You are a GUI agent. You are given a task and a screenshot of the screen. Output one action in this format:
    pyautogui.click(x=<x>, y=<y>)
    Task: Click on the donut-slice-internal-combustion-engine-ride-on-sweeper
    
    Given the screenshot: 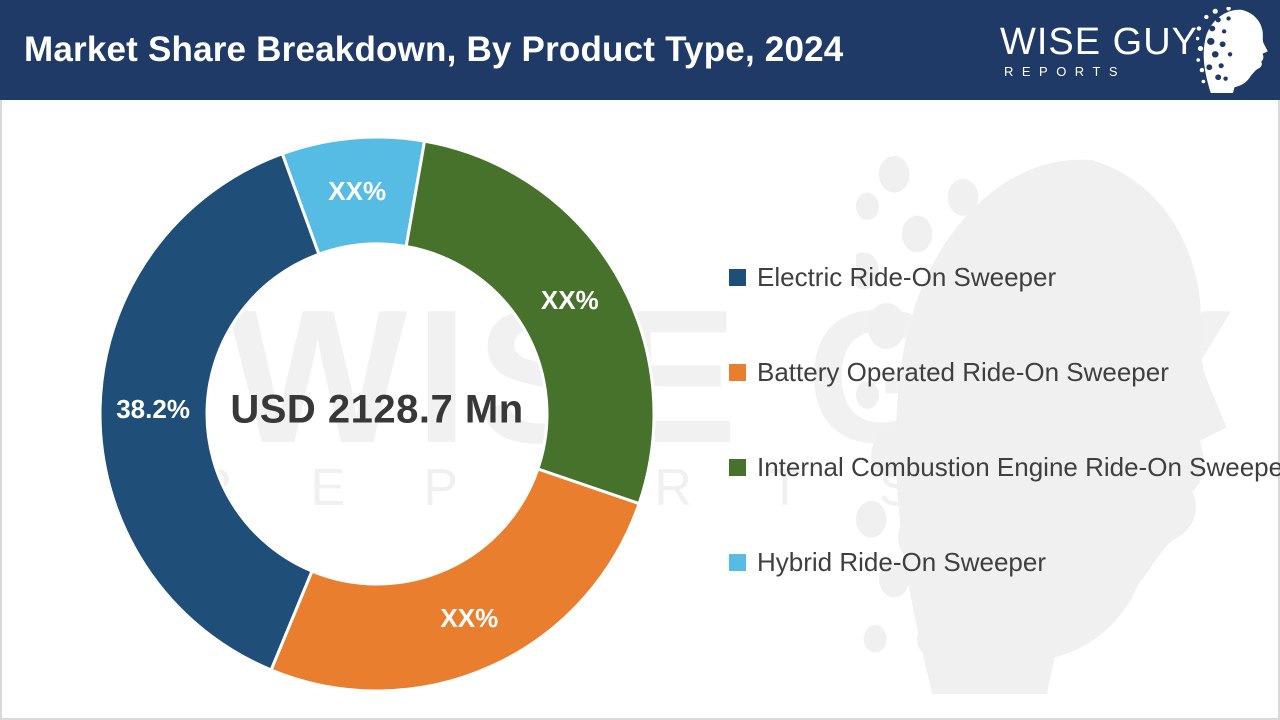 What is the action you would take?
    pyautogui.click(x=530, y=322)
    